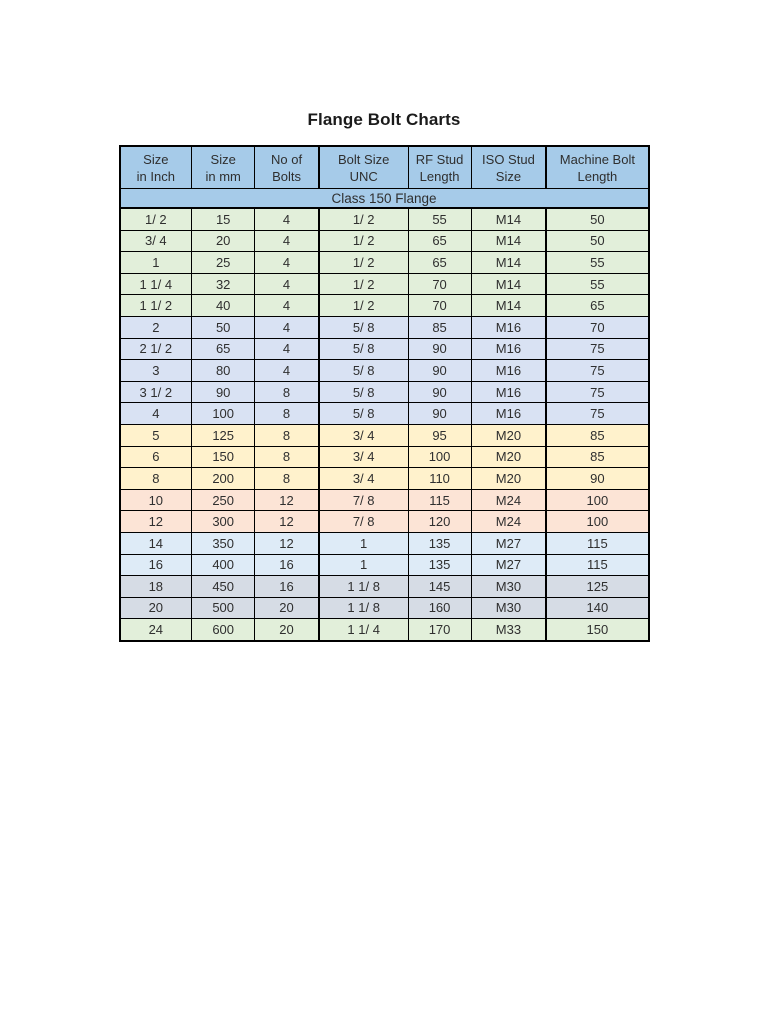 The width and height of the screenshot is (768, 1024). Describe the element at coordinates (223, 608) in the screenshot. I see `table-cell: 500` at that location.